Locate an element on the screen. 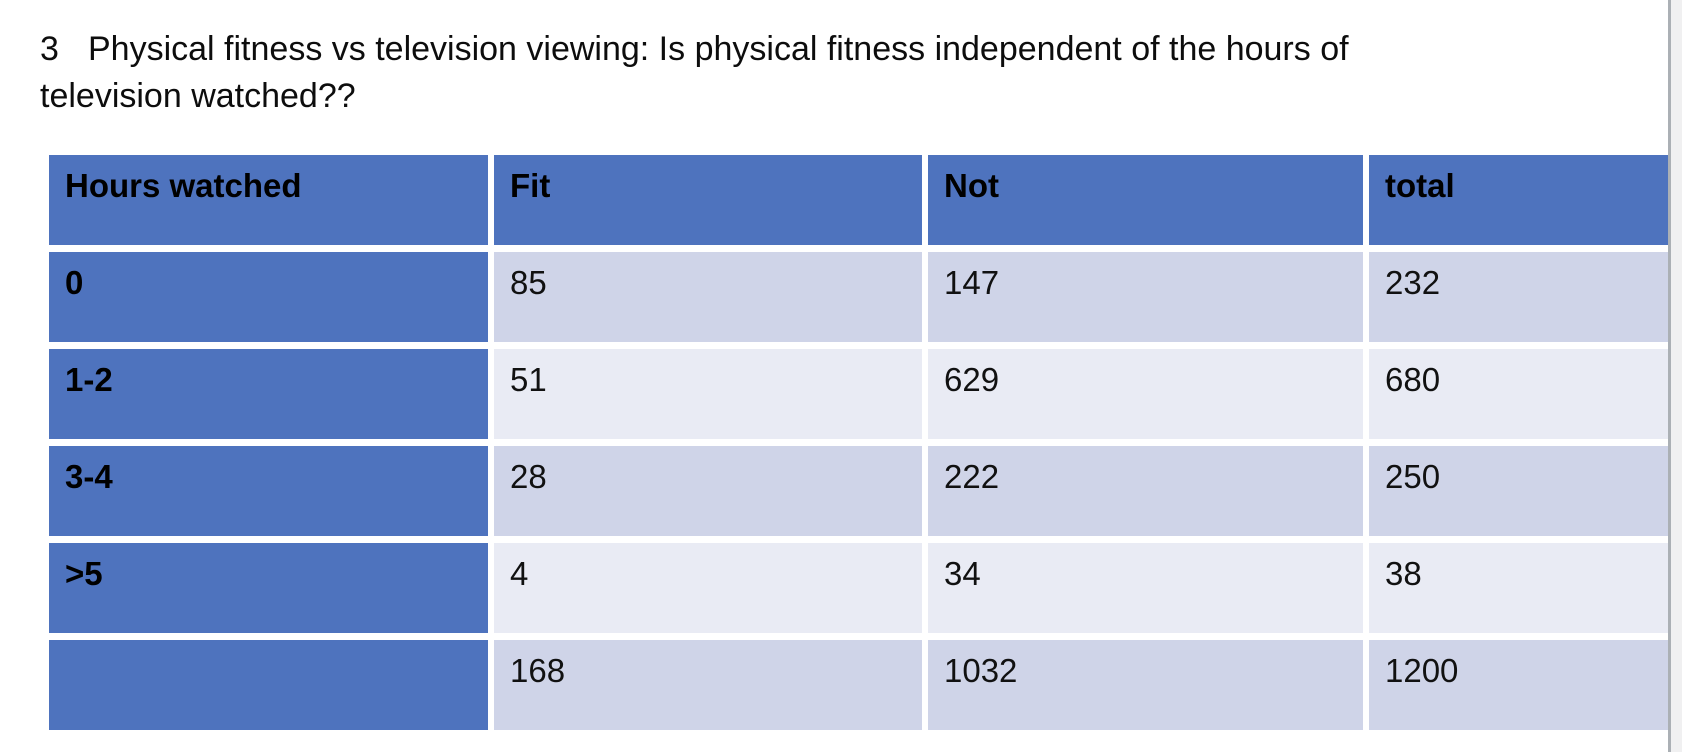 This screenshot has width=1682, height=752. table-cell-not: 147 is located at coordinates (1145, 297).